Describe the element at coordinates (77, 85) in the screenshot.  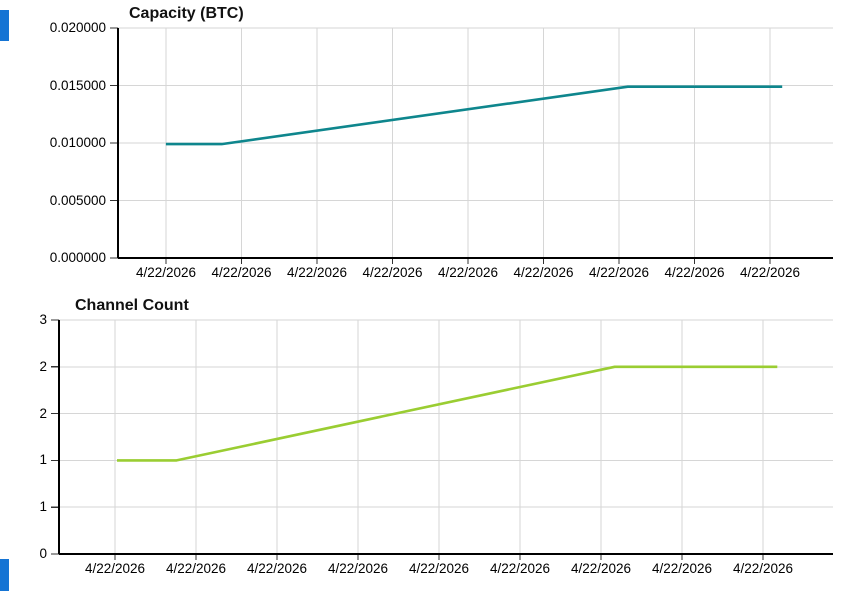
I see `y-tick-label: 0.015000` at that location.